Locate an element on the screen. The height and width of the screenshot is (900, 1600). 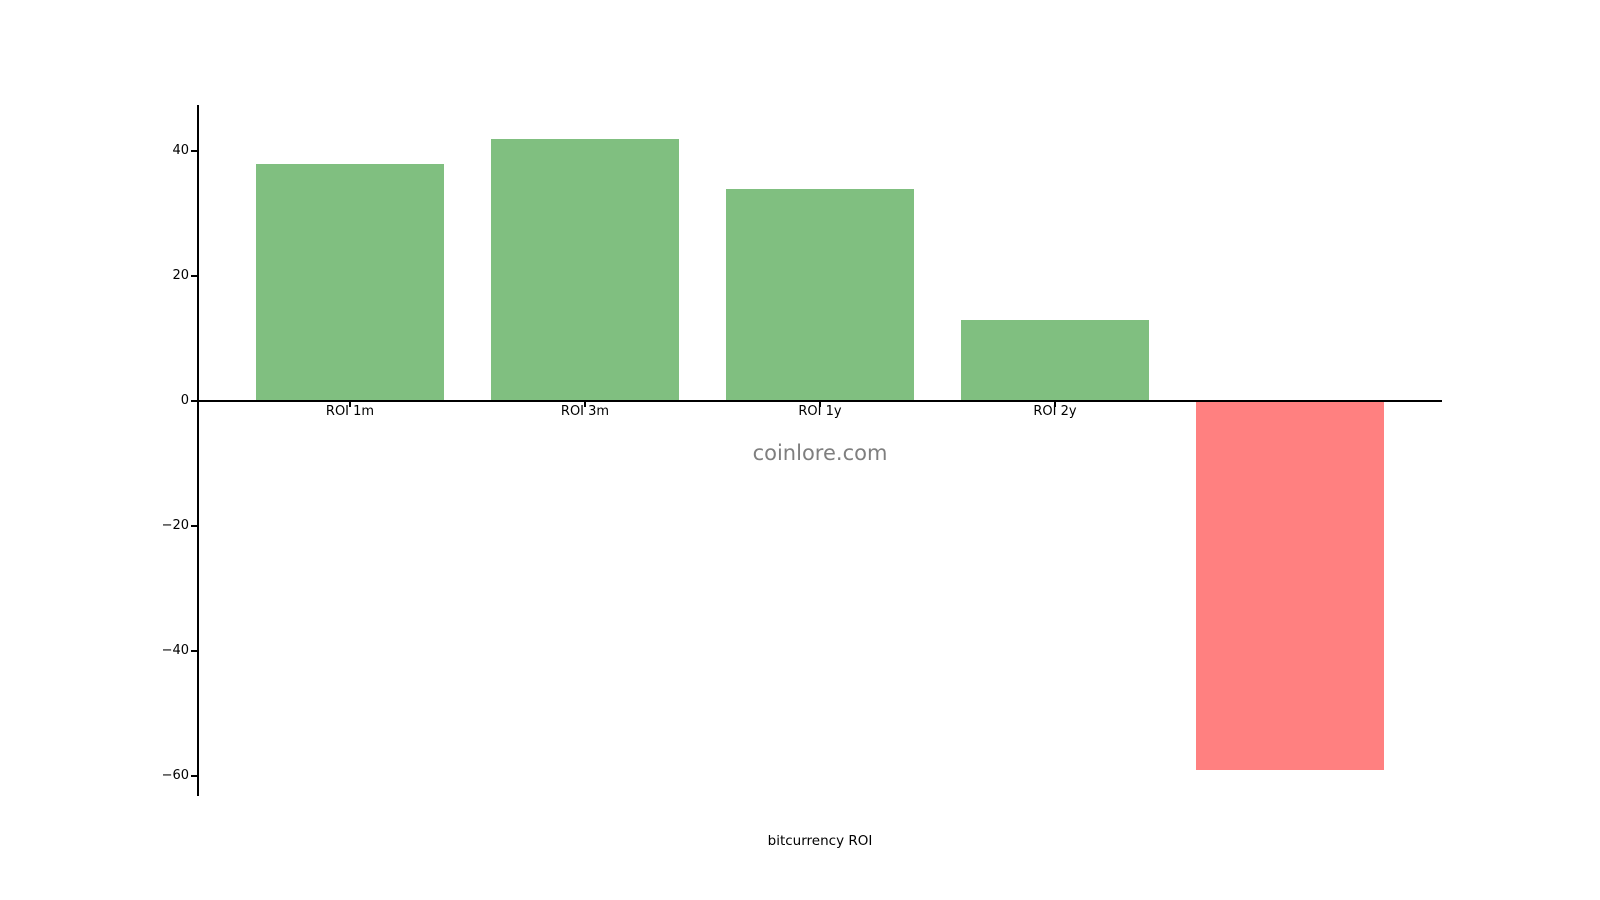
y-tick-label: 20 is located at coordinates (180, 275).